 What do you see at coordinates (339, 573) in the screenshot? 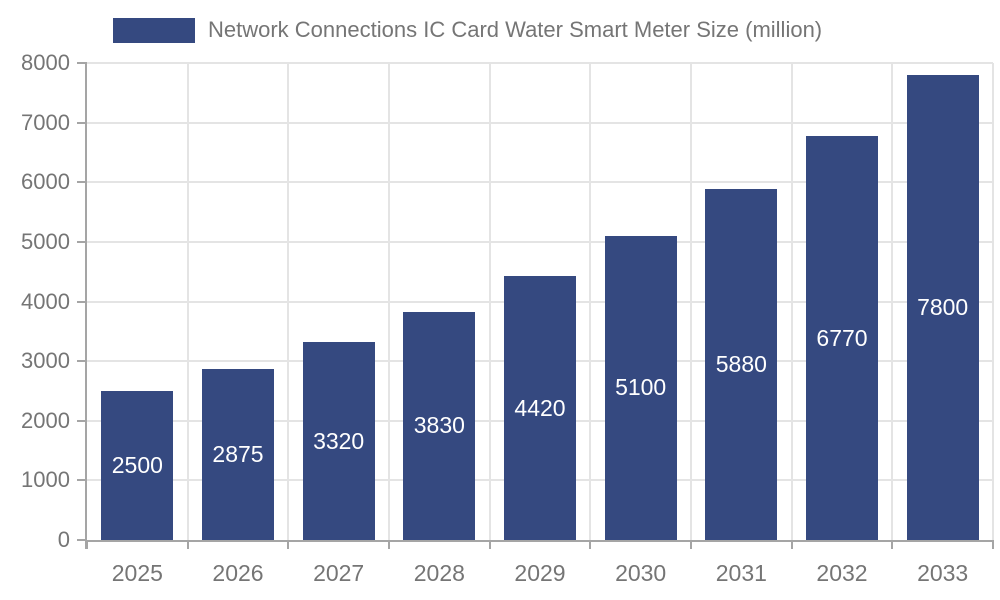
I see `x-tick-label: 2027` at bounding box center [339, 573].